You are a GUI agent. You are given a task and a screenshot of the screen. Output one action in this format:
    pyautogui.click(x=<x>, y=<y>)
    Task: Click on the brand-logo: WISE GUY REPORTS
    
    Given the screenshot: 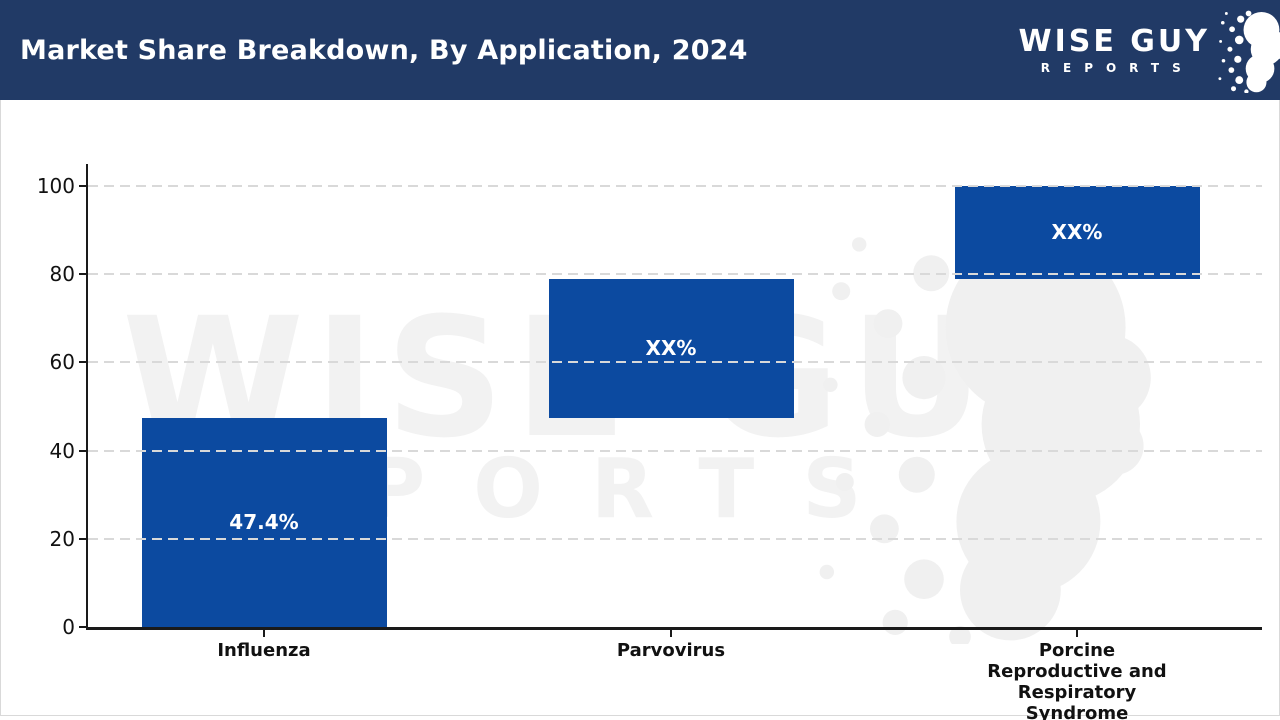 What is the action you would take?
    pyautogui.click(x=1149, y=50)
    